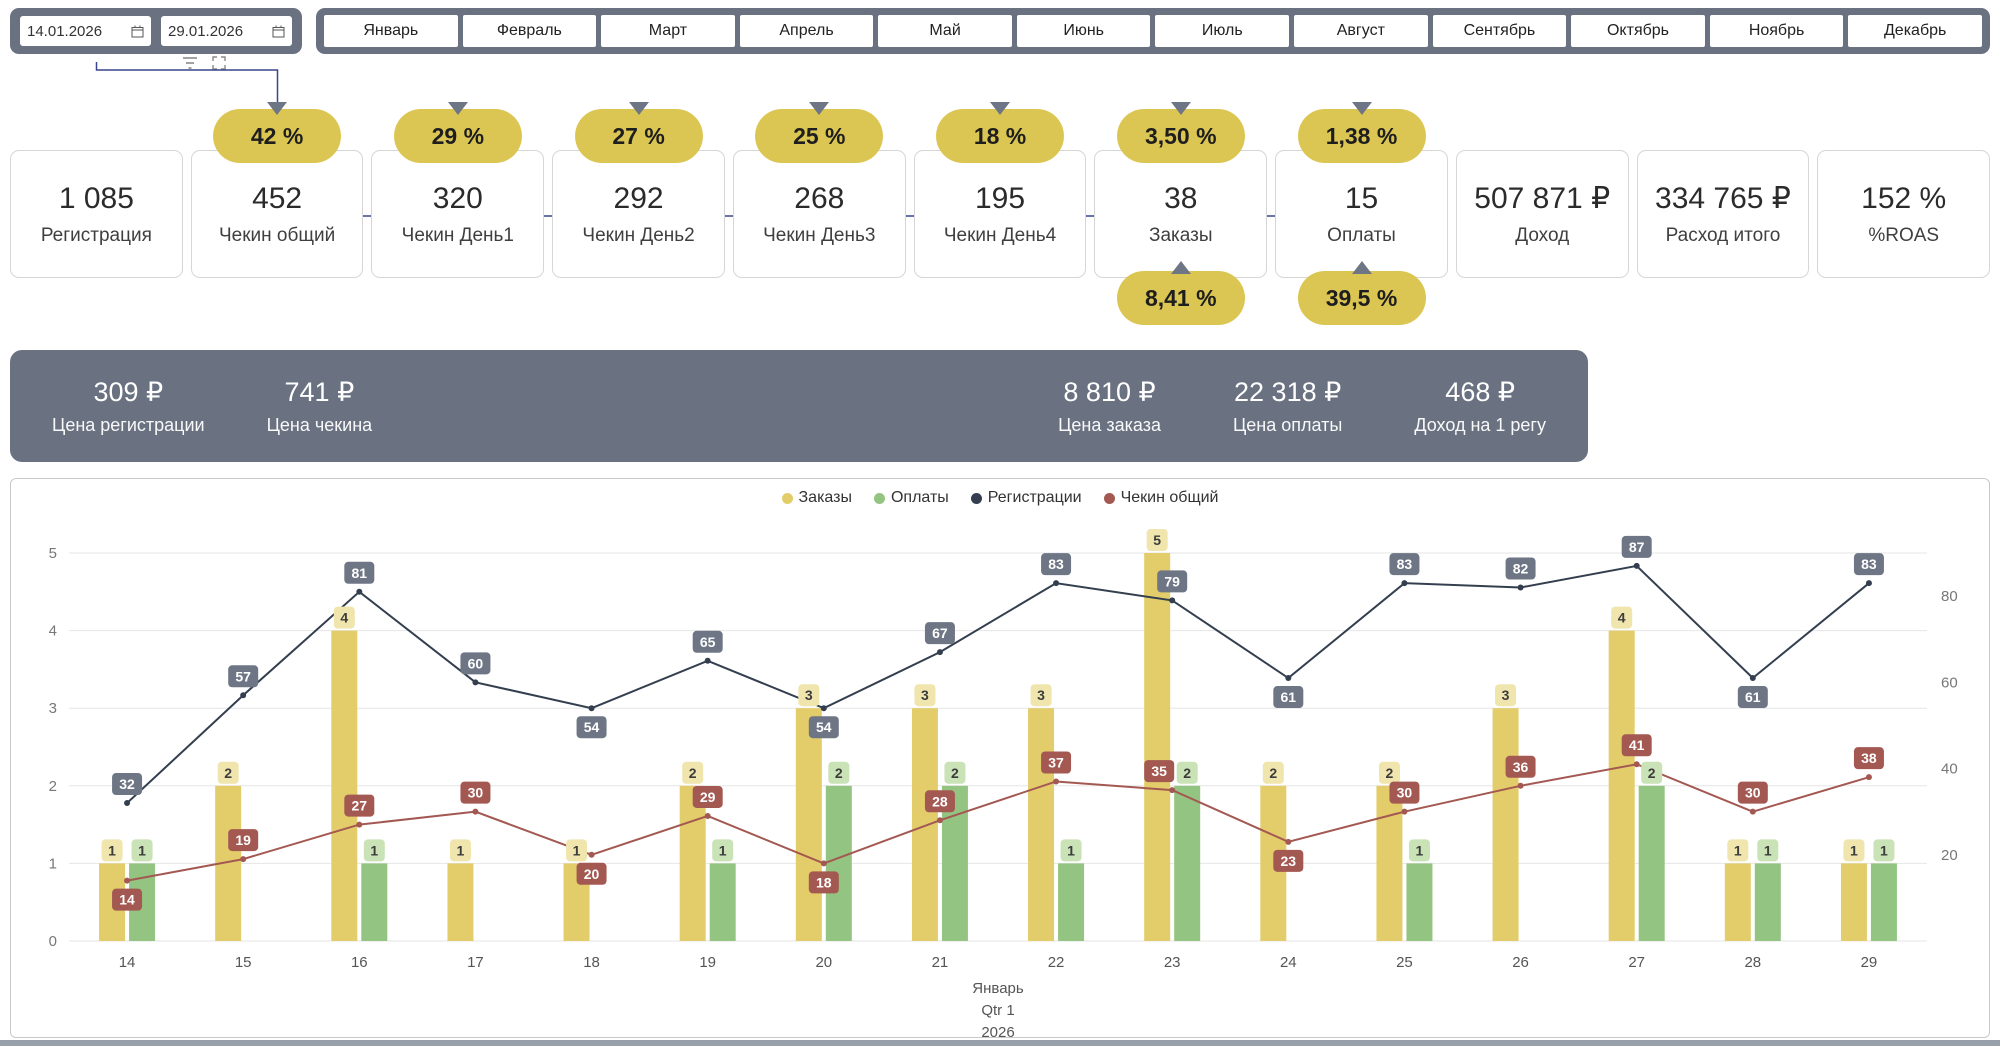 Image resolution: width=2000 pixels, height=1046 pixels. Describe the element at coordinates (1161, 498) in the screenshot. I see `legend-item-line: Чекин общий` at that location.